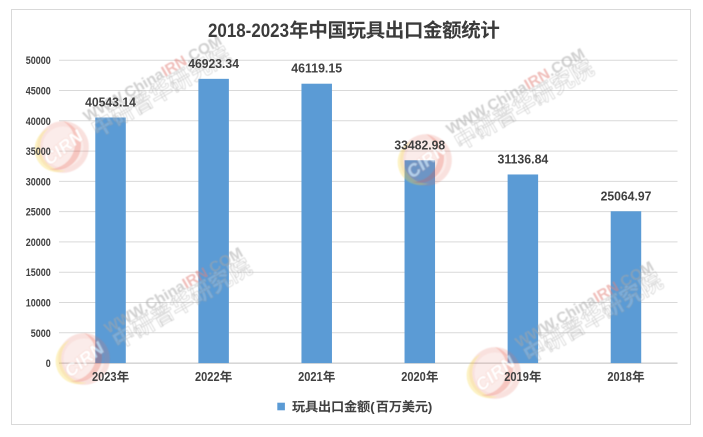 The image size is (703, 437). Describe the element at coordinates (310, 377) in the screenshot. I see `svg-text: 2021` at that location.